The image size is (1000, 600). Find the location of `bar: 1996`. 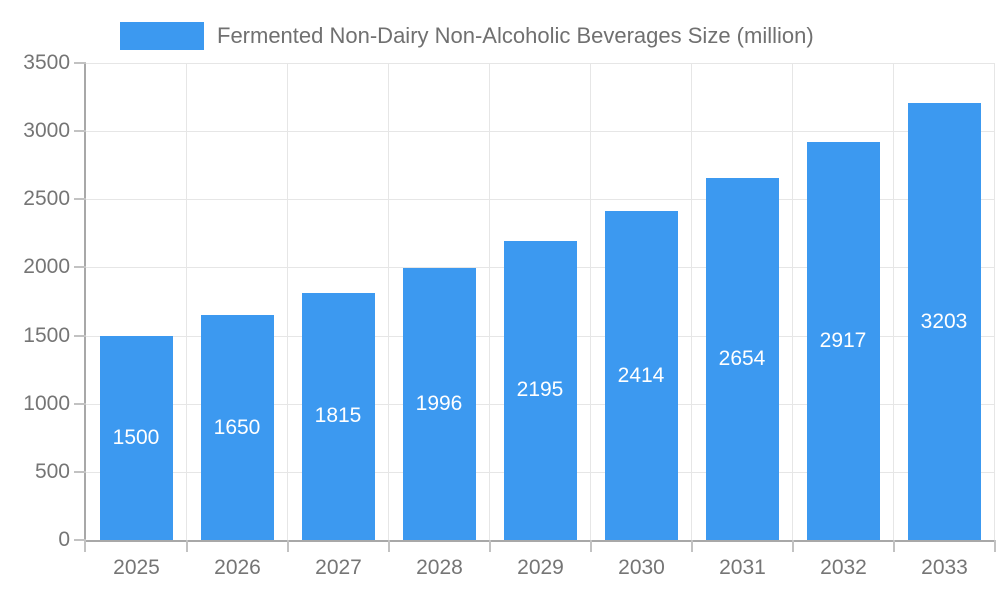

bar: 1996 is located at coordinates (439, 403).